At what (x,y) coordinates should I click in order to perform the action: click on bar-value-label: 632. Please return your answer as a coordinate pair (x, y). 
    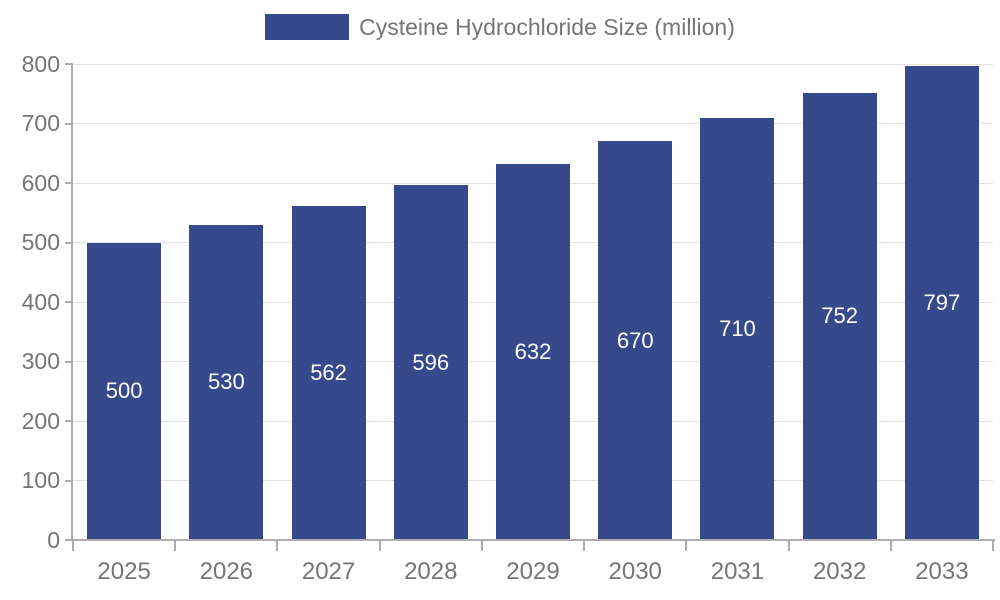
    Looking at the image, I should click on (533, 351).